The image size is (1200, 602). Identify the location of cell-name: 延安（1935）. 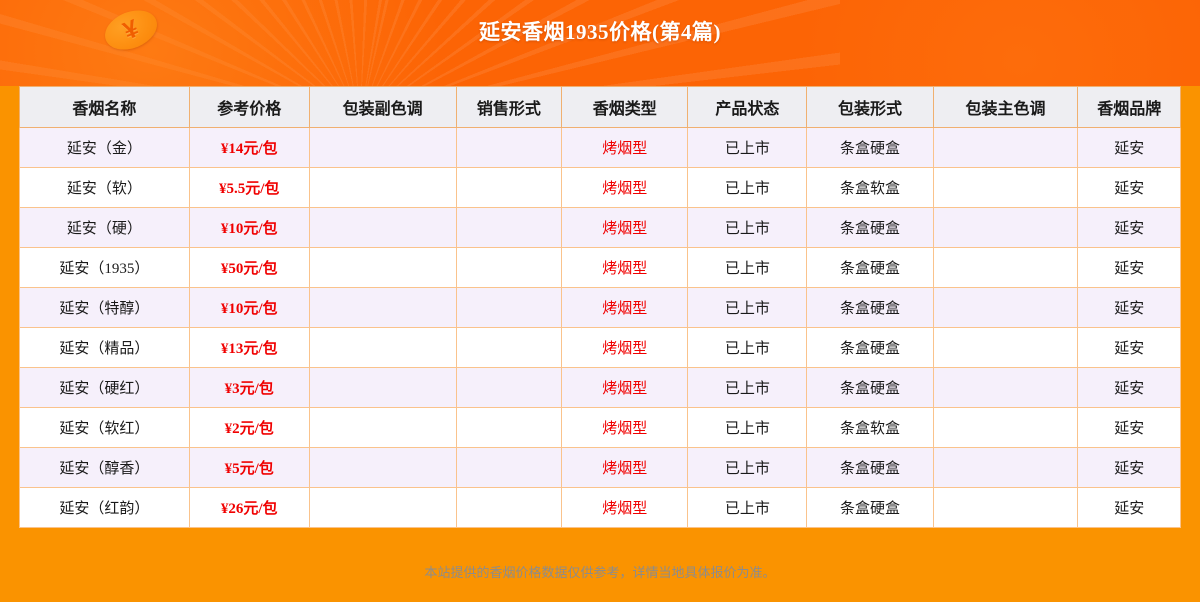
(104, 267).